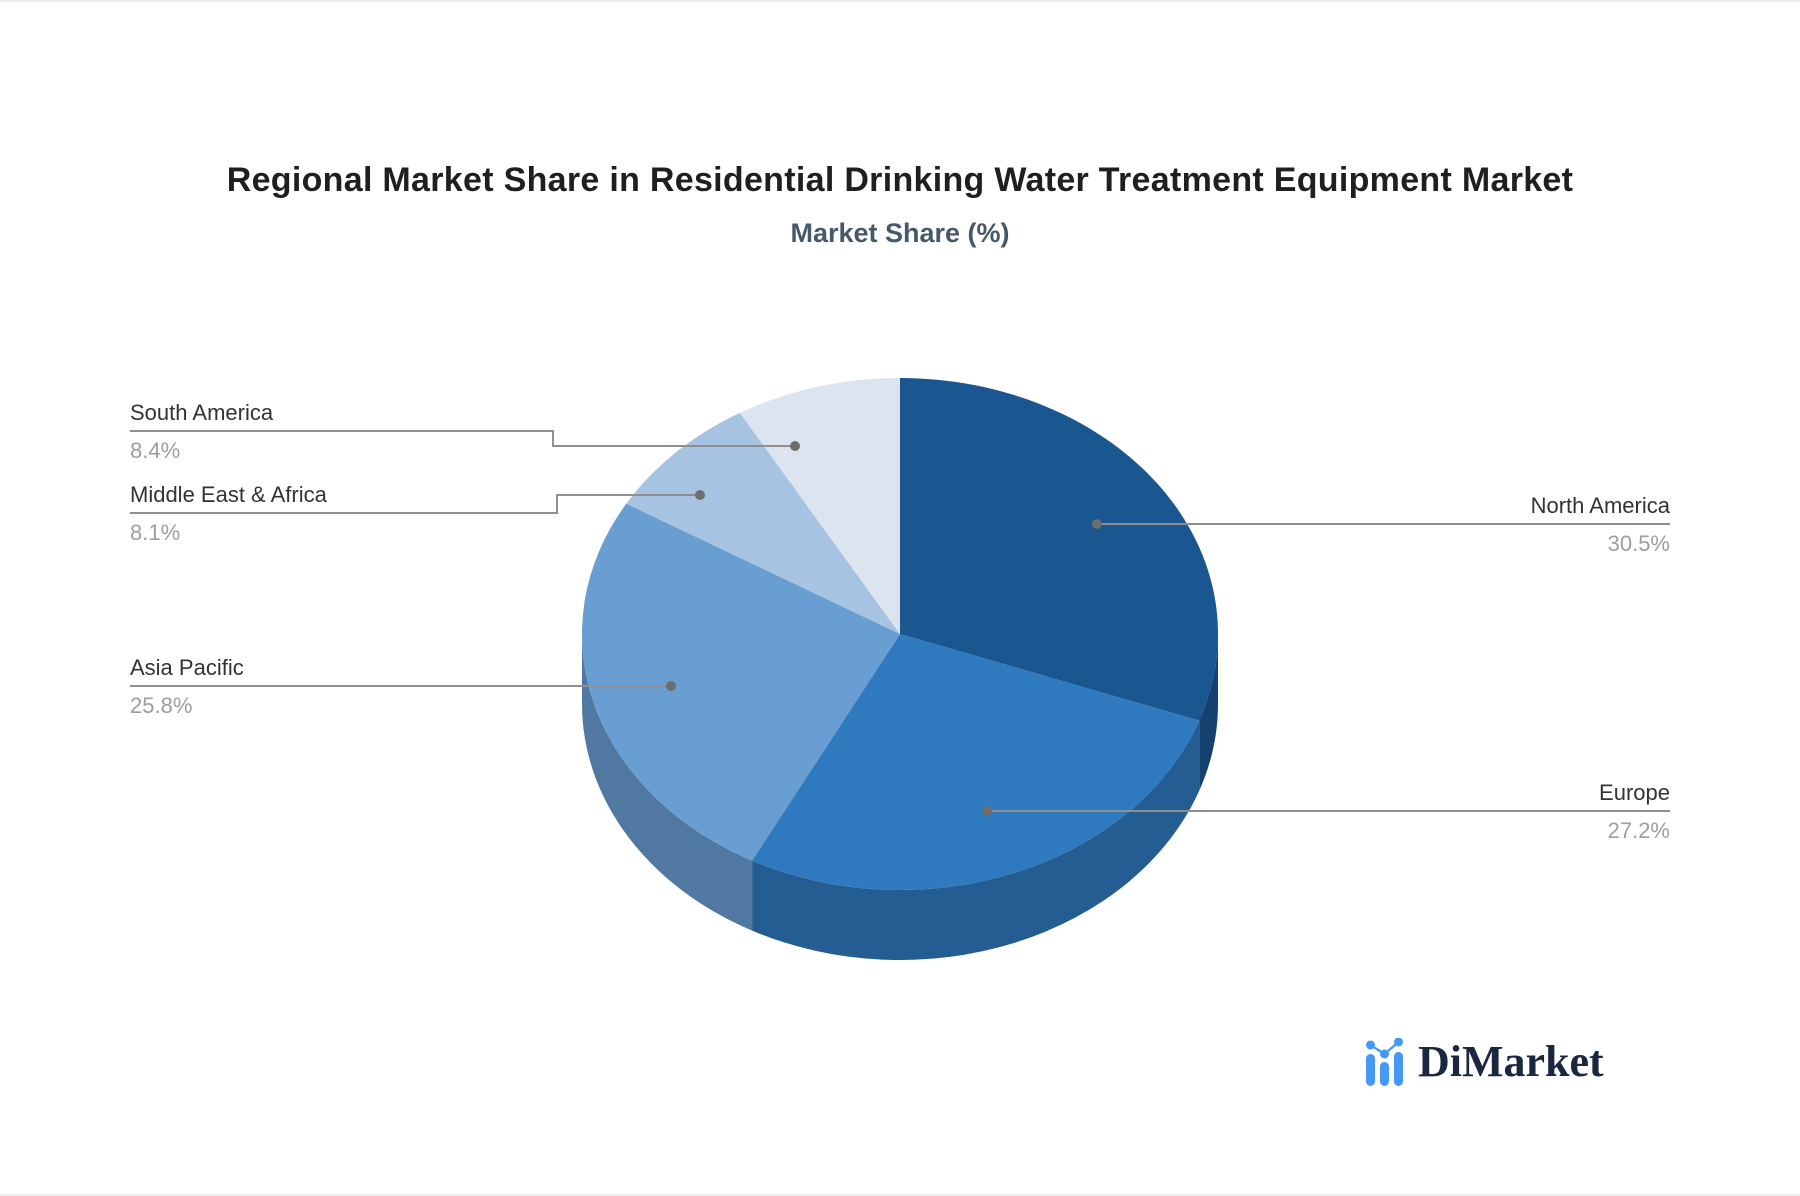  I want to click on pie-slice-asia-pacific, so click(740, 682).